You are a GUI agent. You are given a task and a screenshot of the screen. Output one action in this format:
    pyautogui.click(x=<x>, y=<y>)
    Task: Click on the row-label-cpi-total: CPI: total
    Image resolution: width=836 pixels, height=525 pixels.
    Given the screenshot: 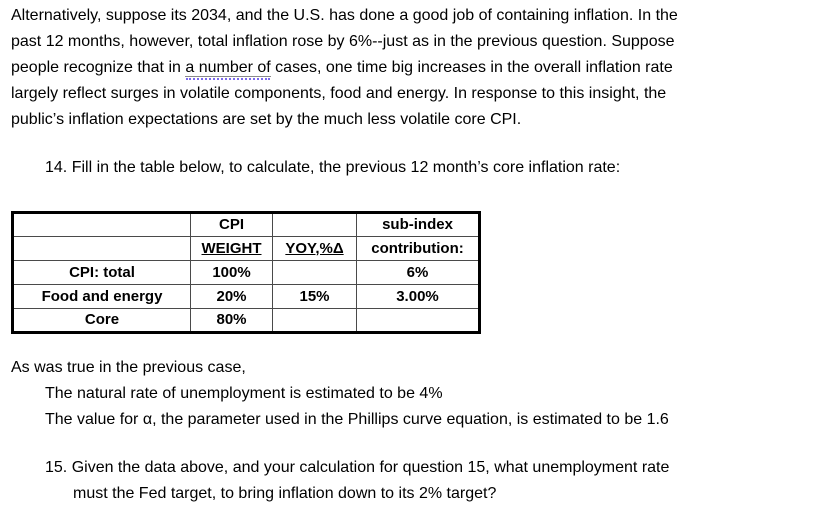 What is the action you would take?
    pyautogui.click(x=101, y=272)
    